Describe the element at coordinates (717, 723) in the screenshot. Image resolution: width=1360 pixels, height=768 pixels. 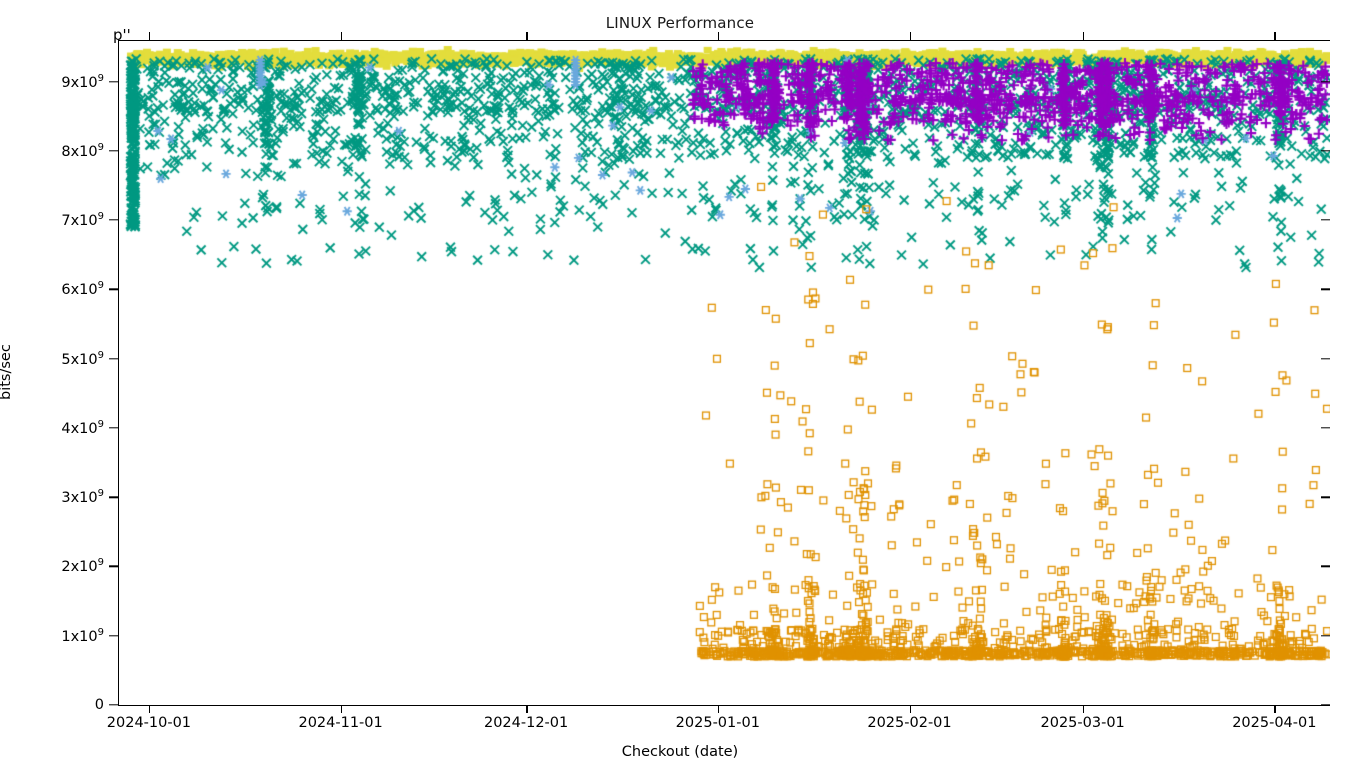
I see `x-tick-label: 2025-01-01` at that location.